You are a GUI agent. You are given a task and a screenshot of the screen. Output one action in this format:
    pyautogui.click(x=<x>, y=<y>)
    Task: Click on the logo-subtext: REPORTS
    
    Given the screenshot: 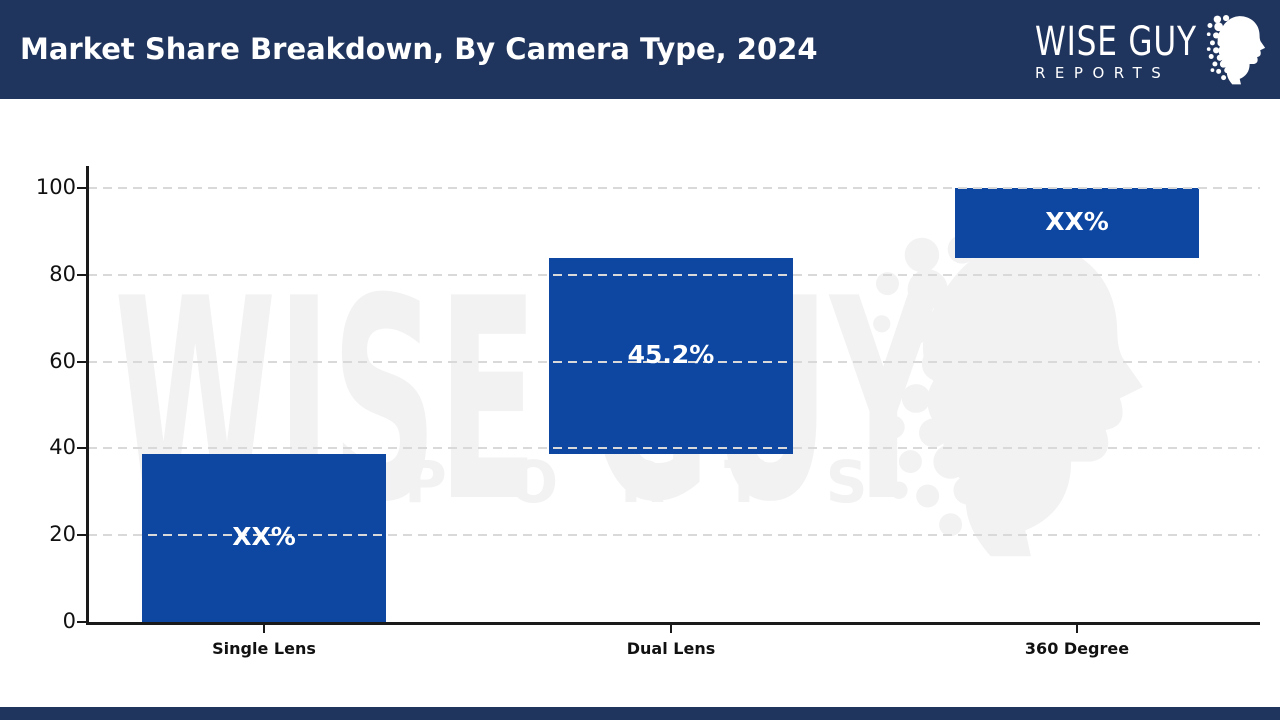 What is the action you would take?
    pyautogui.click(x=1103, y=73)
    